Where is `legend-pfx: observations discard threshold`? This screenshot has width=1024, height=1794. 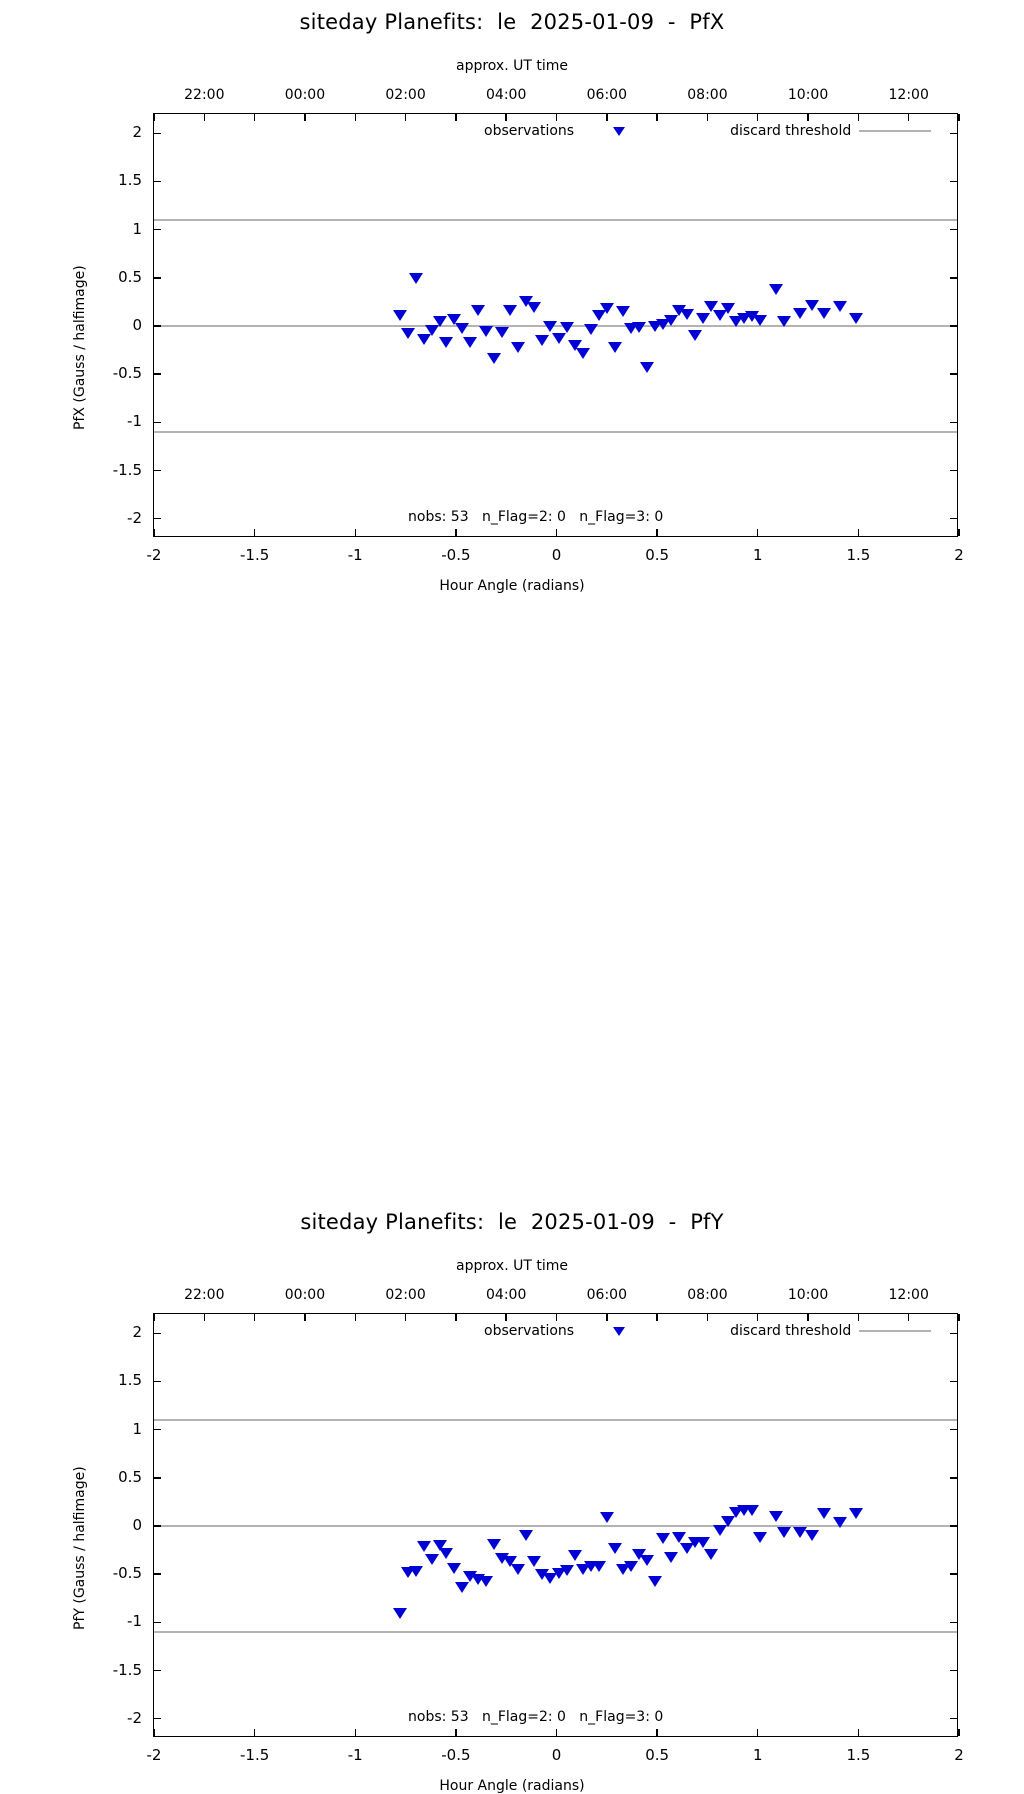
legend-pfx: observations discard threshold is located at coordinates (716, 131).